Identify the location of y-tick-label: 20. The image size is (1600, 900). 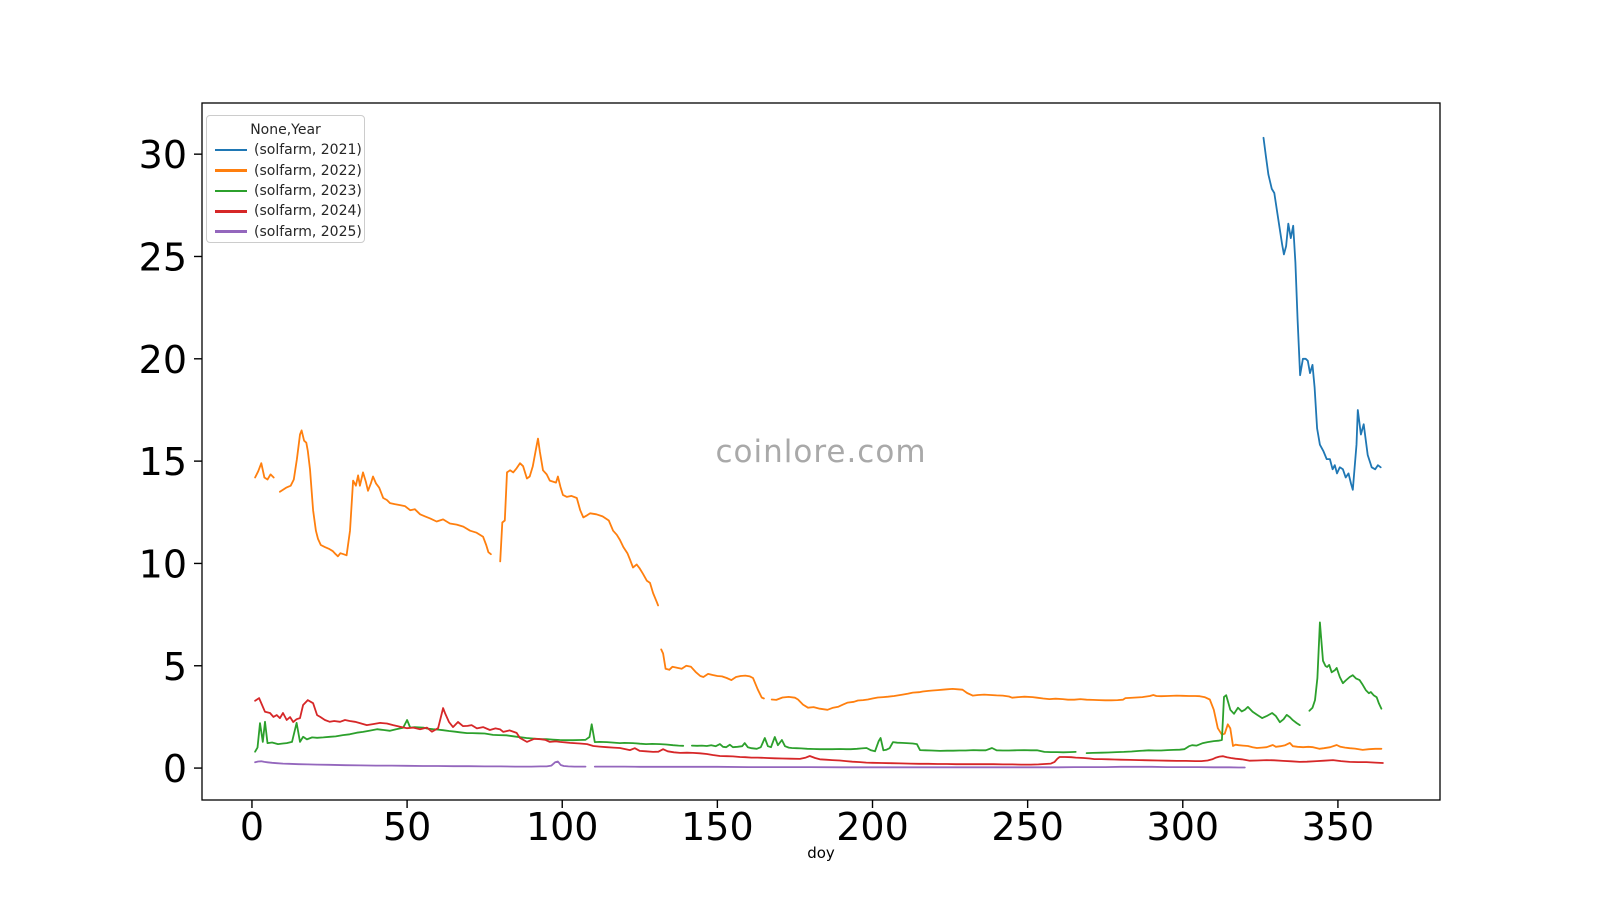
(163, 360).